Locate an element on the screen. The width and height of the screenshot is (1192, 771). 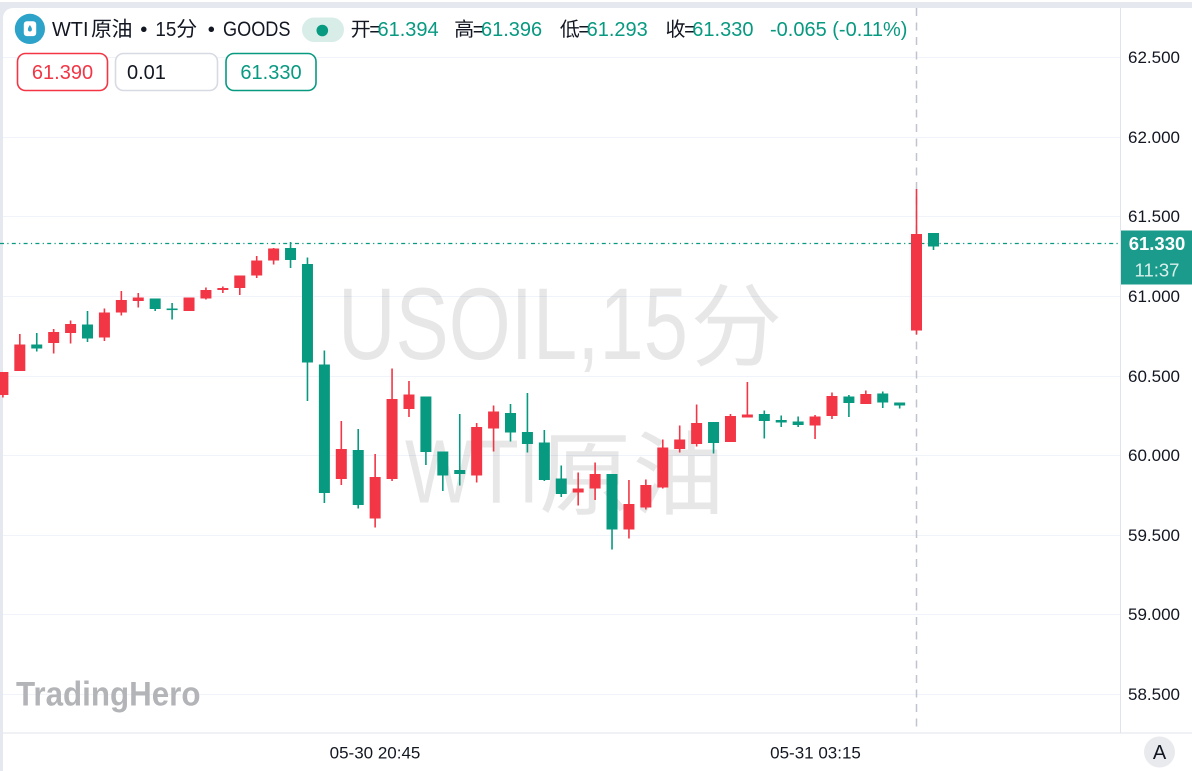
svg-text: 58.500 is located at coordinates (1154, 694).